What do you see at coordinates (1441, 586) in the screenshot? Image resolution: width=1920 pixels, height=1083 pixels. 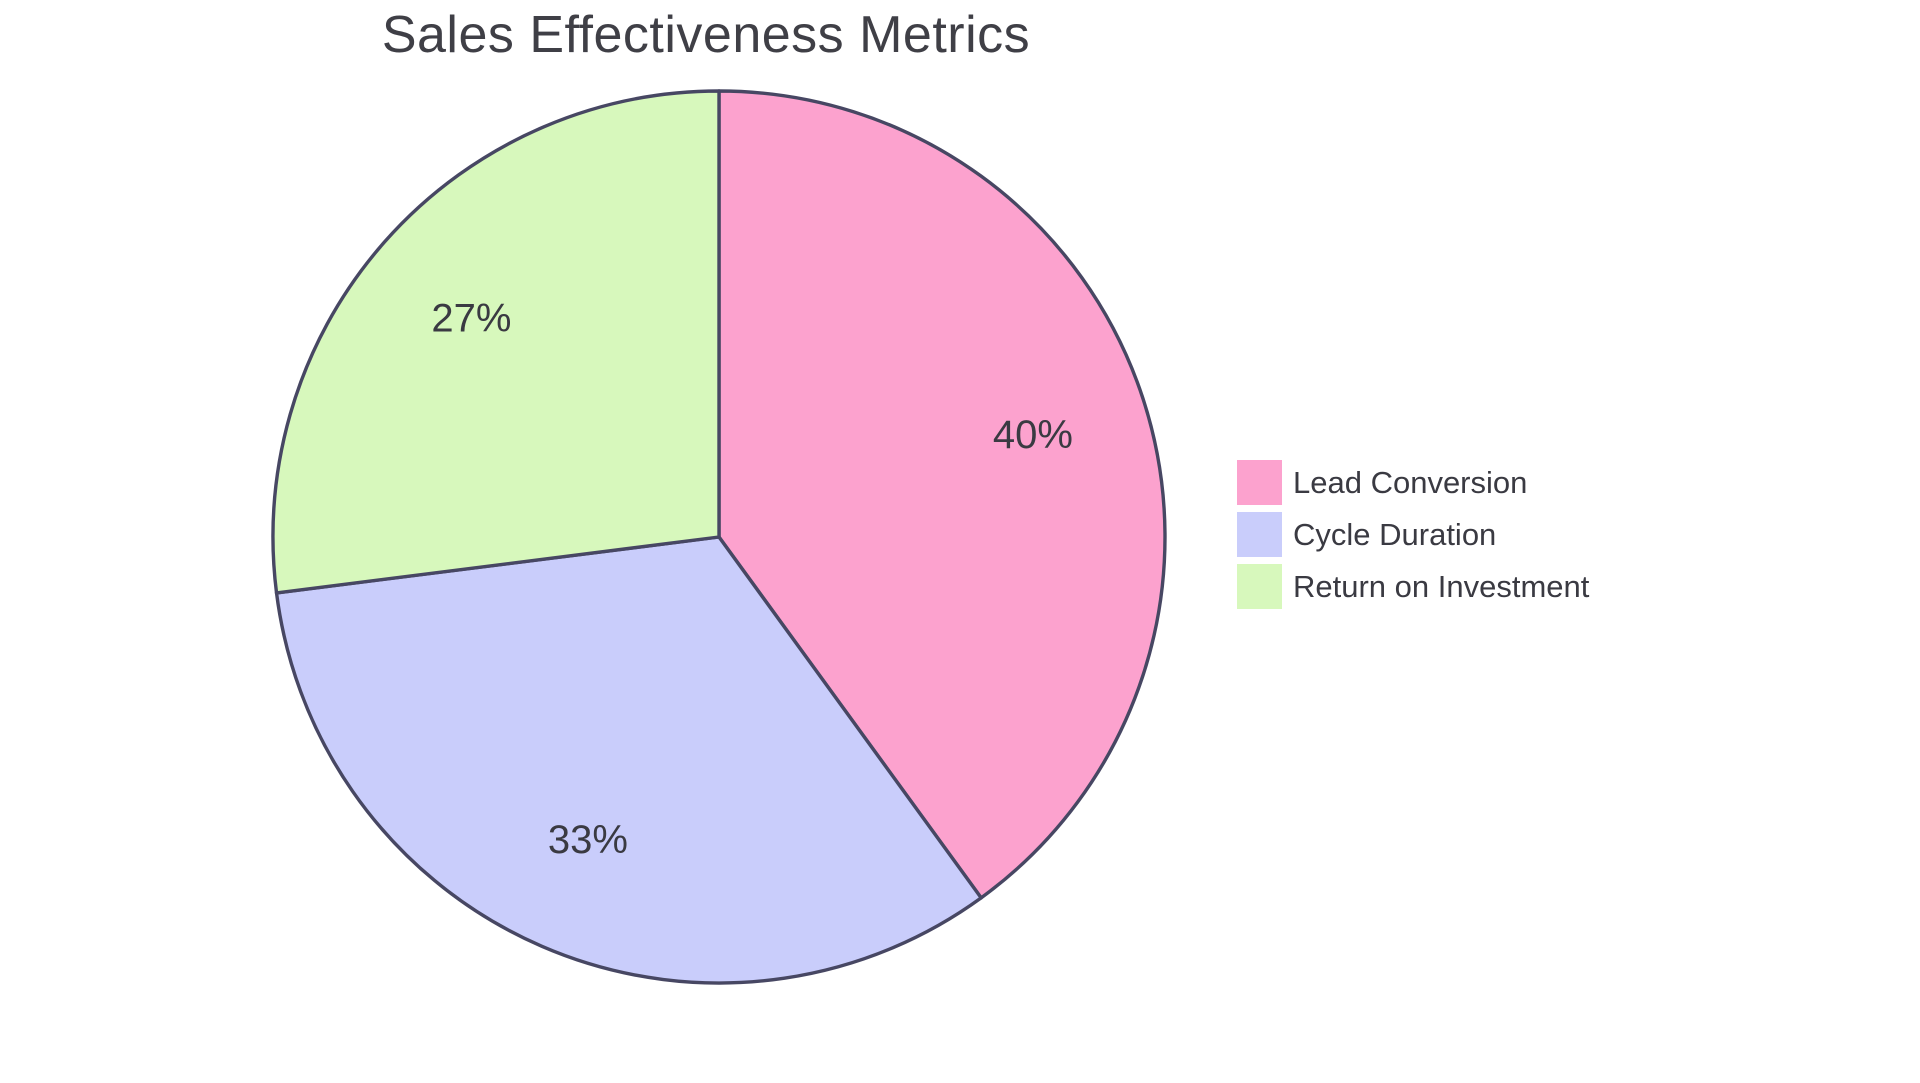 I see `legend-label-return-on-investment: Return on Investment` at bounding box center [1441, 586].